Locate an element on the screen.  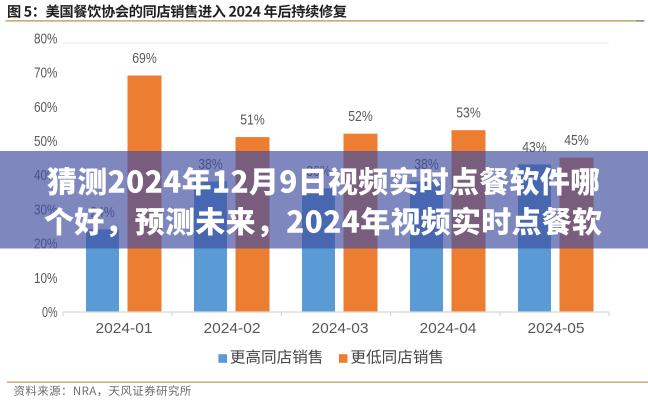
svg-text: 2024-05 is located at coordinates (556, 329).